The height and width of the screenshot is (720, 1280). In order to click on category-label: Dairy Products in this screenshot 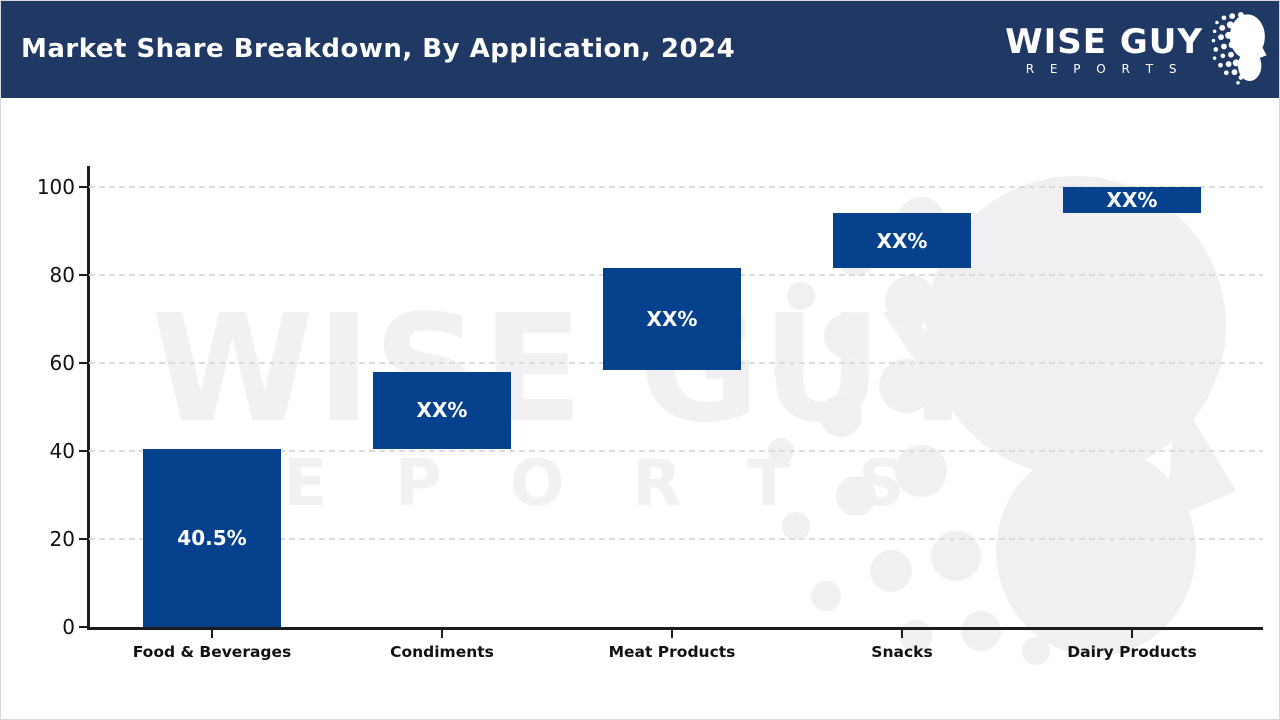, I will do `click(1132, 652)`.